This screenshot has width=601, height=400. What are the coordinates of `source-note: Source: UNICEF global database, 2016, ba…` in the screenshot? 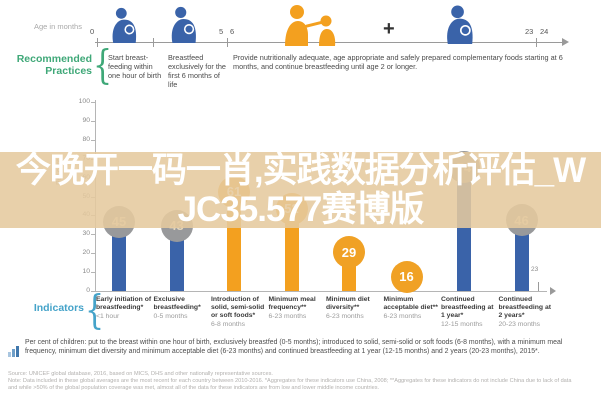 It's located at (302, 381).